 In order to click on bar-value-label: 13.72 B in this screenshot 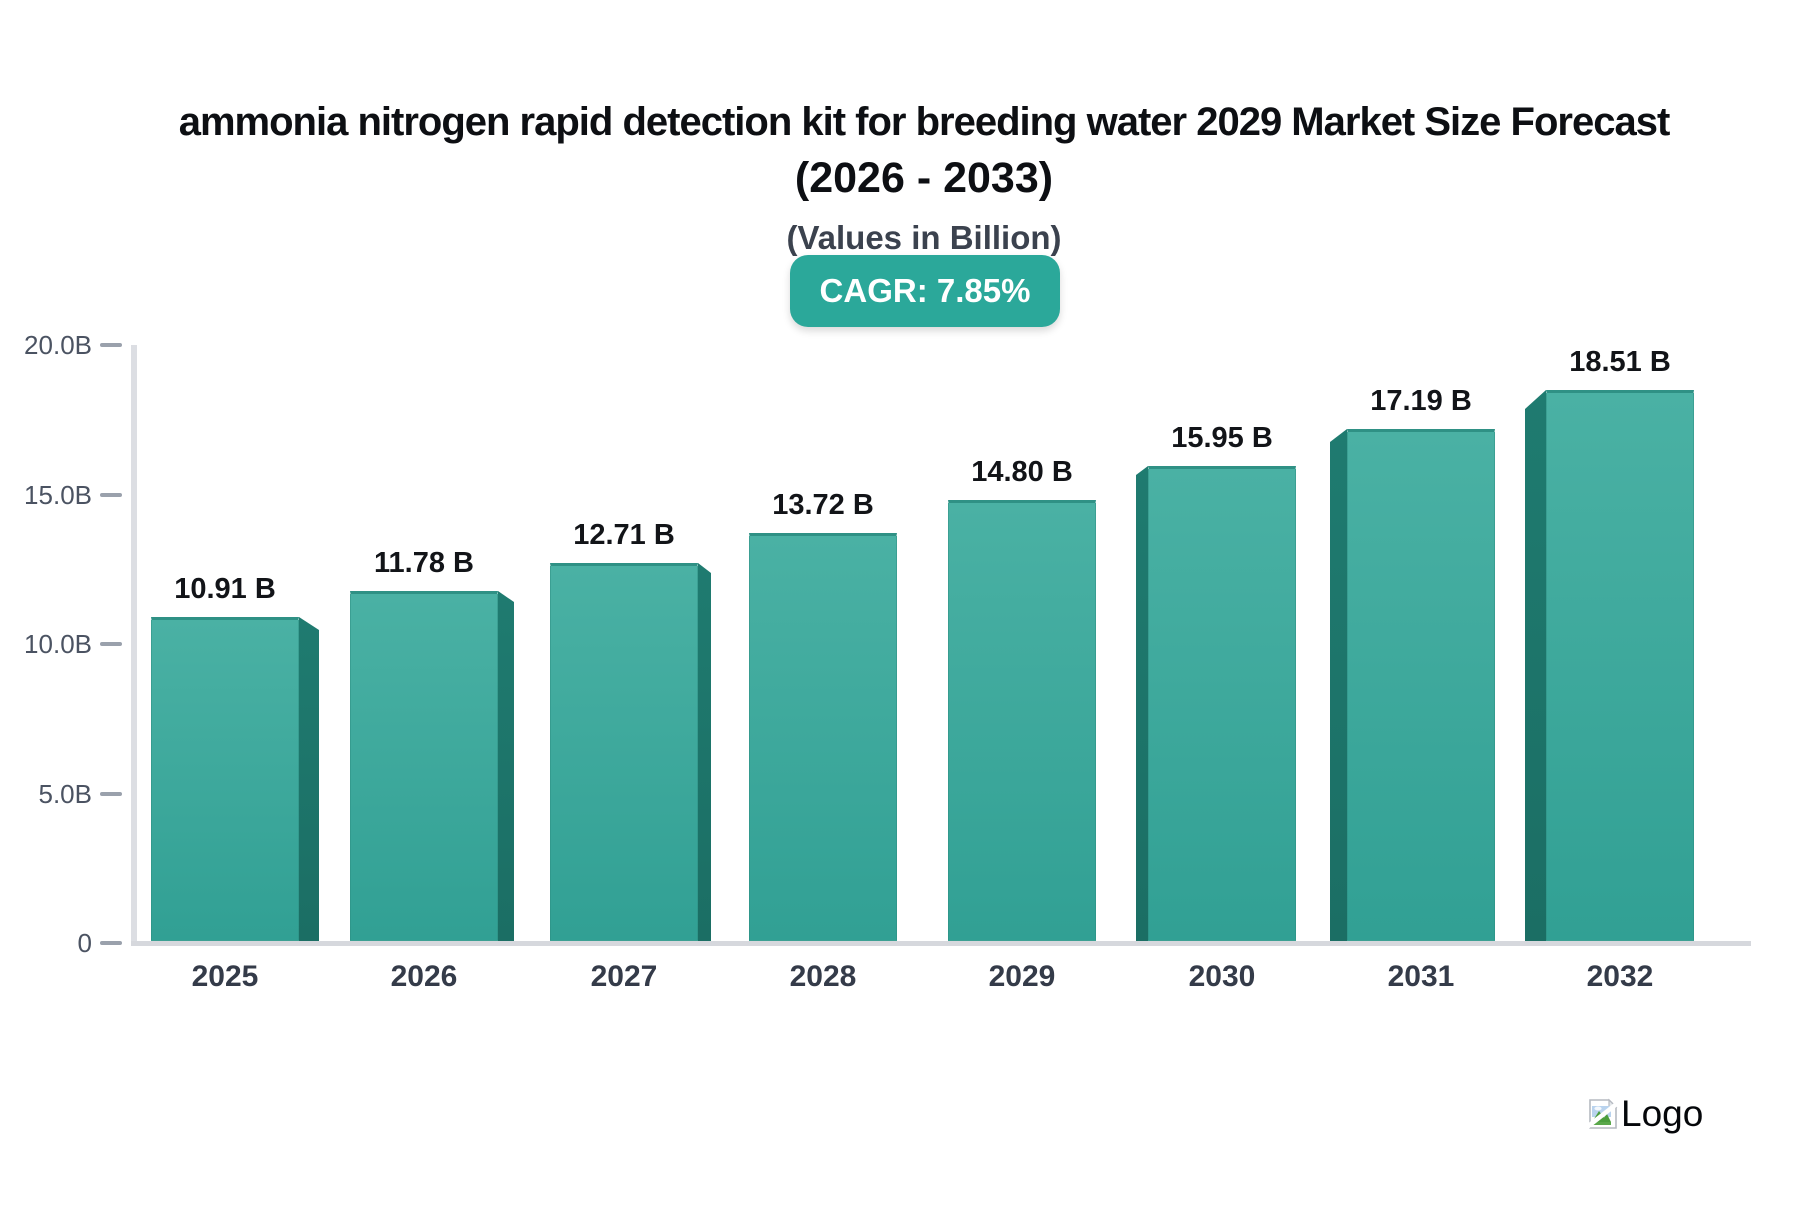, I will do `click(823, 505)`.